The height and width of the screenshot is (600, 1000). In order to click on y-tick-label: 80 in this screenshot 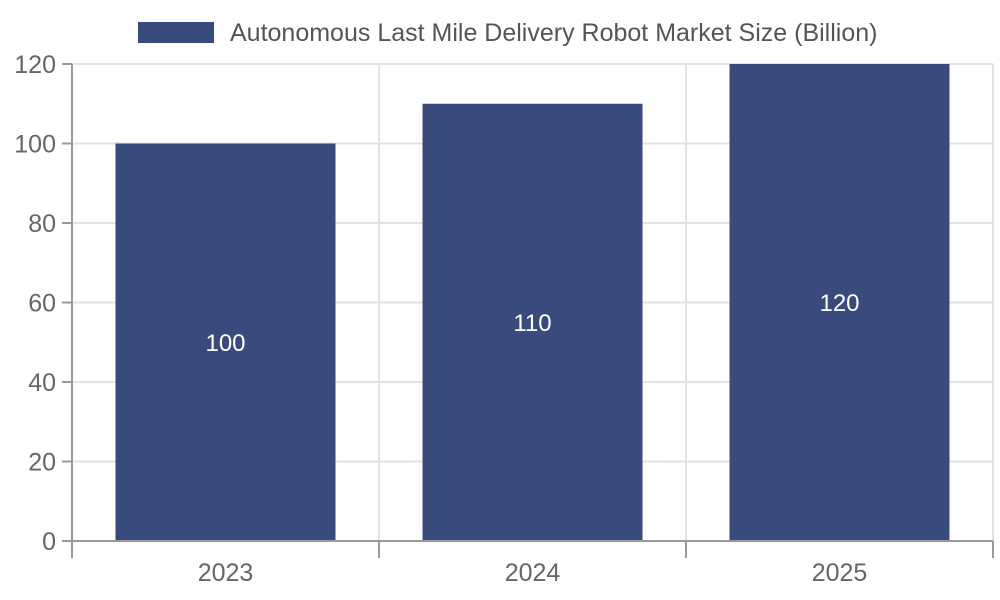, I will do `click(42, 224)`.